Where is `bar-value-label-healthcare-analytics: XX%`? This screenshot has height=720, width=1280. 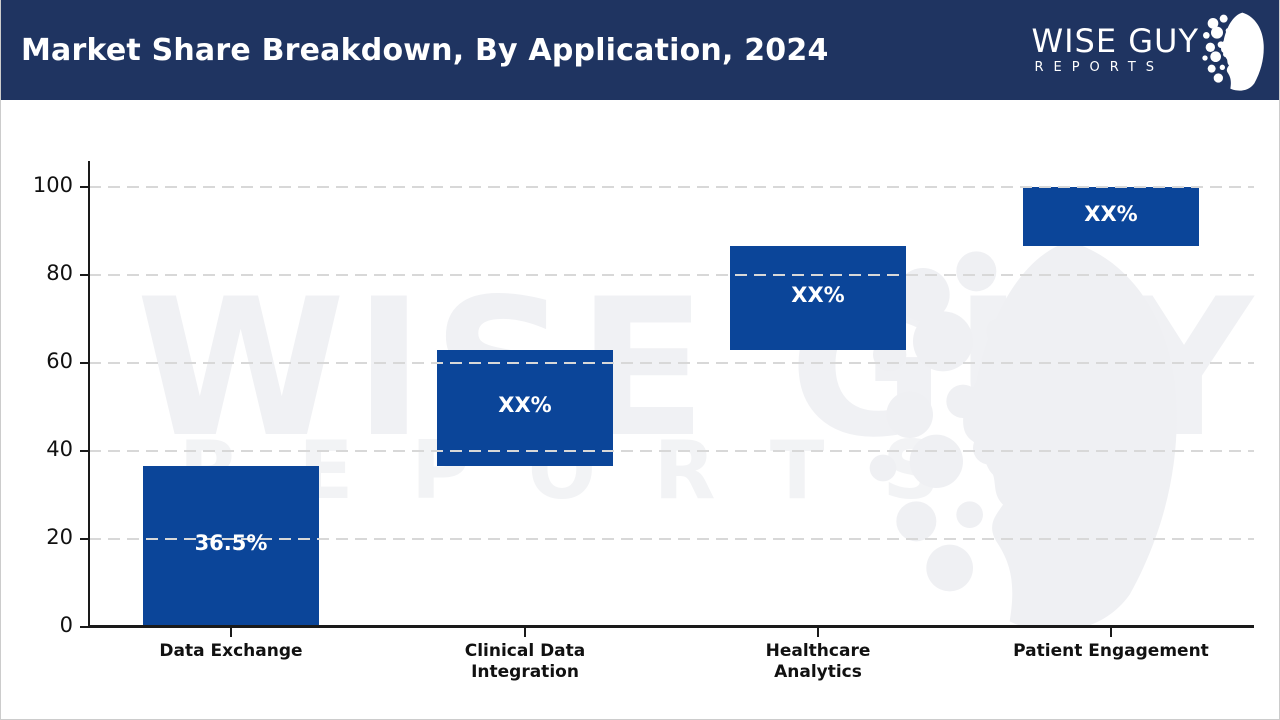 bar-value-label-healthcare-analytics: XX% is located at coordinates (818, 295).